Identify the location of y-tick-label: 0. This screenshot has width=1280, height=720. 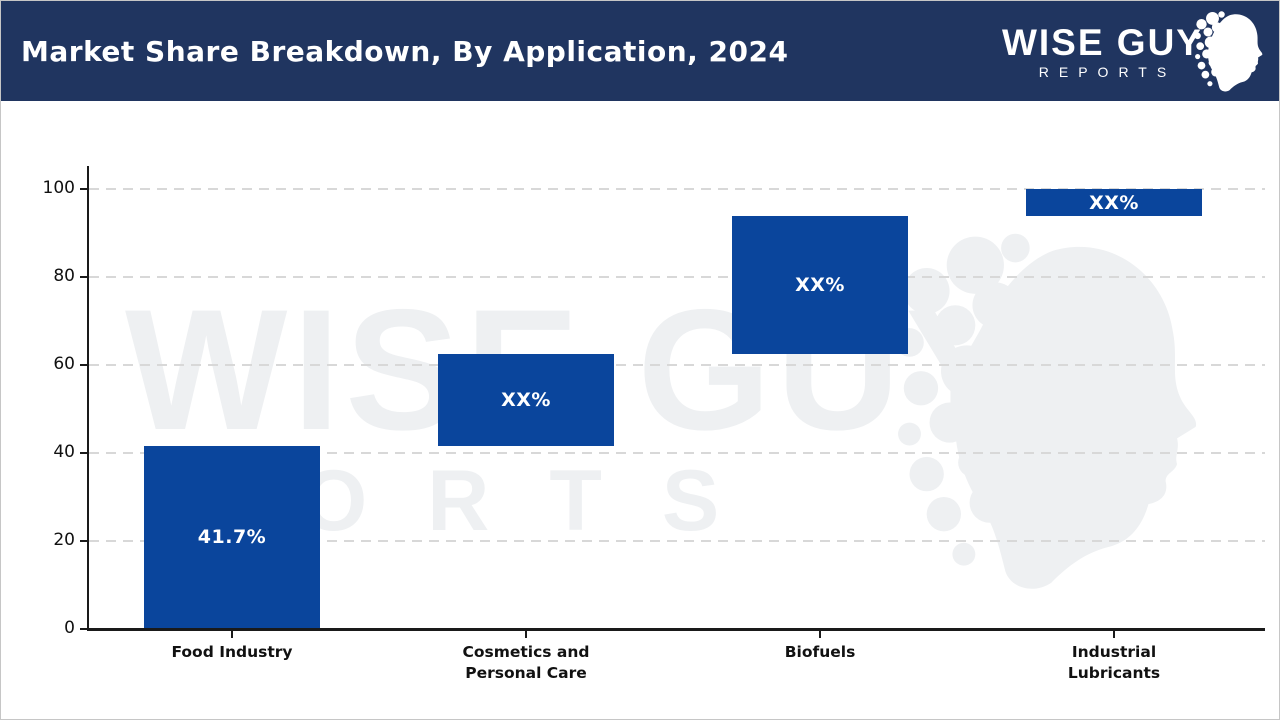
(69, 628).